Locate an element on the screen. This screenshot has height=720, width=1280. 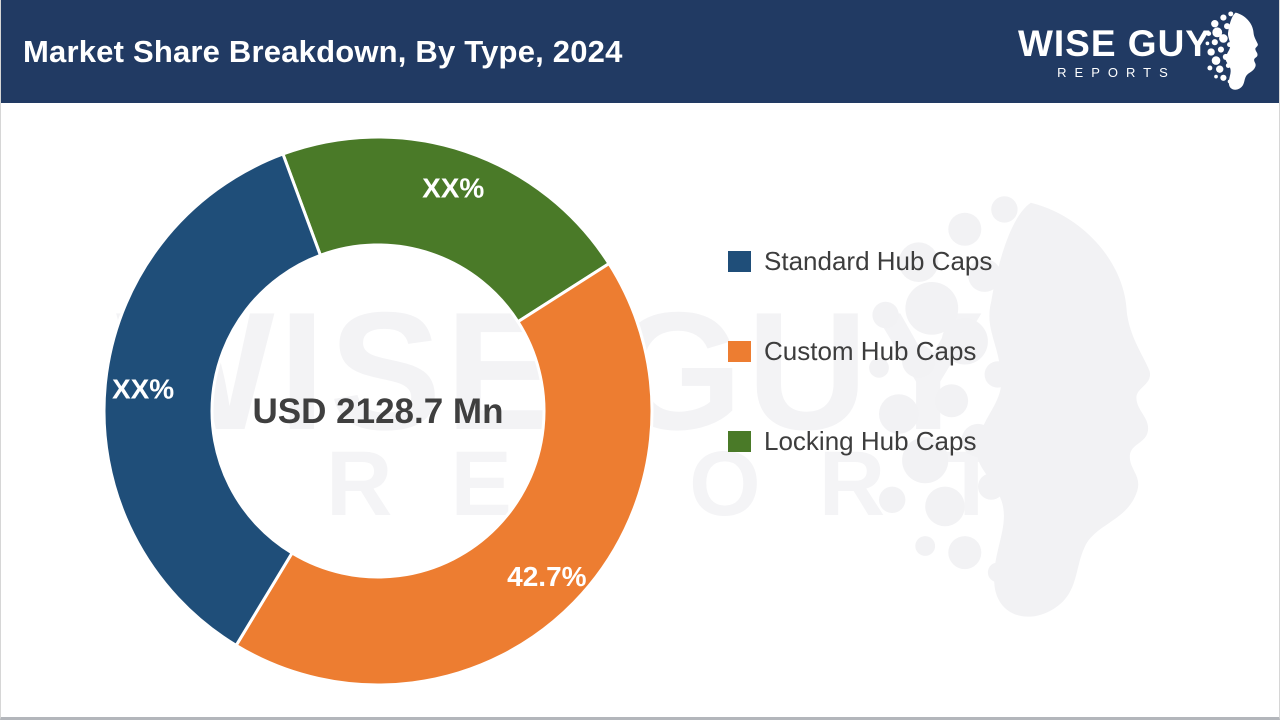
legend-item-locking-hub-caps: Locking Hub Caps is located at coordinates (860, 441).